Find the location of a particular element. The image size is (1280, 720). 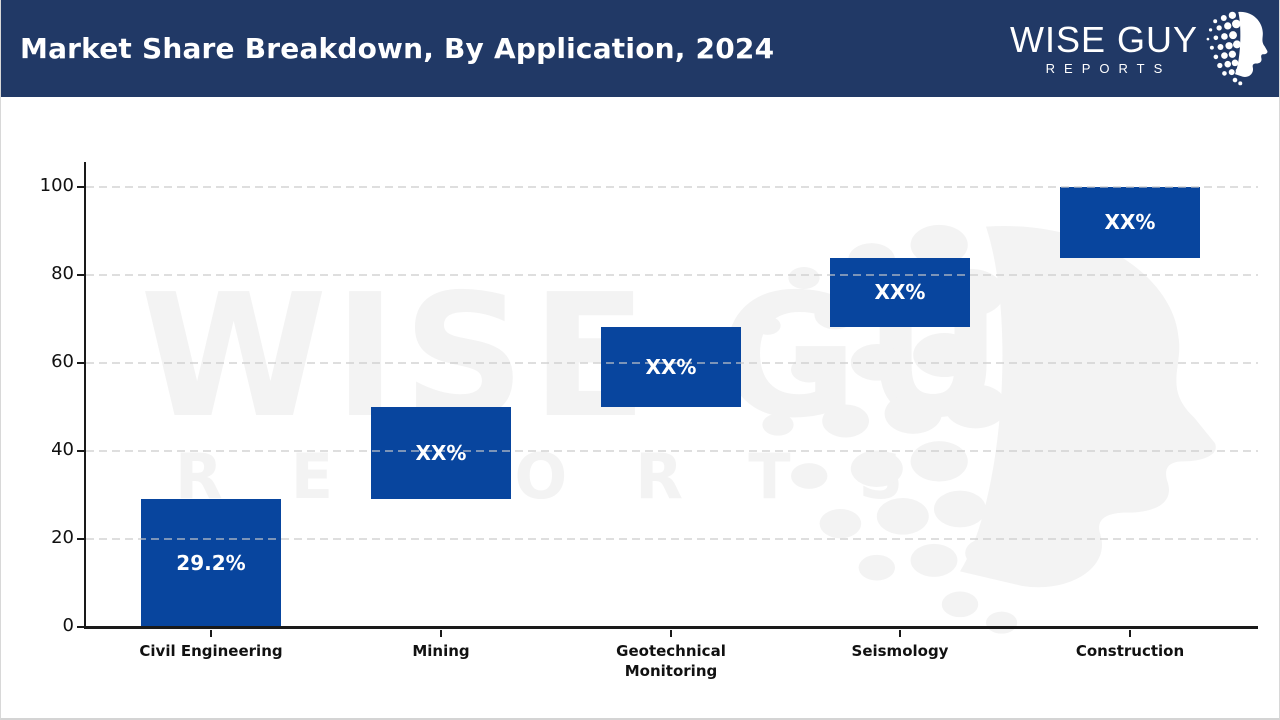

x-tick-label: Mining is located at coordinates (441, 651).